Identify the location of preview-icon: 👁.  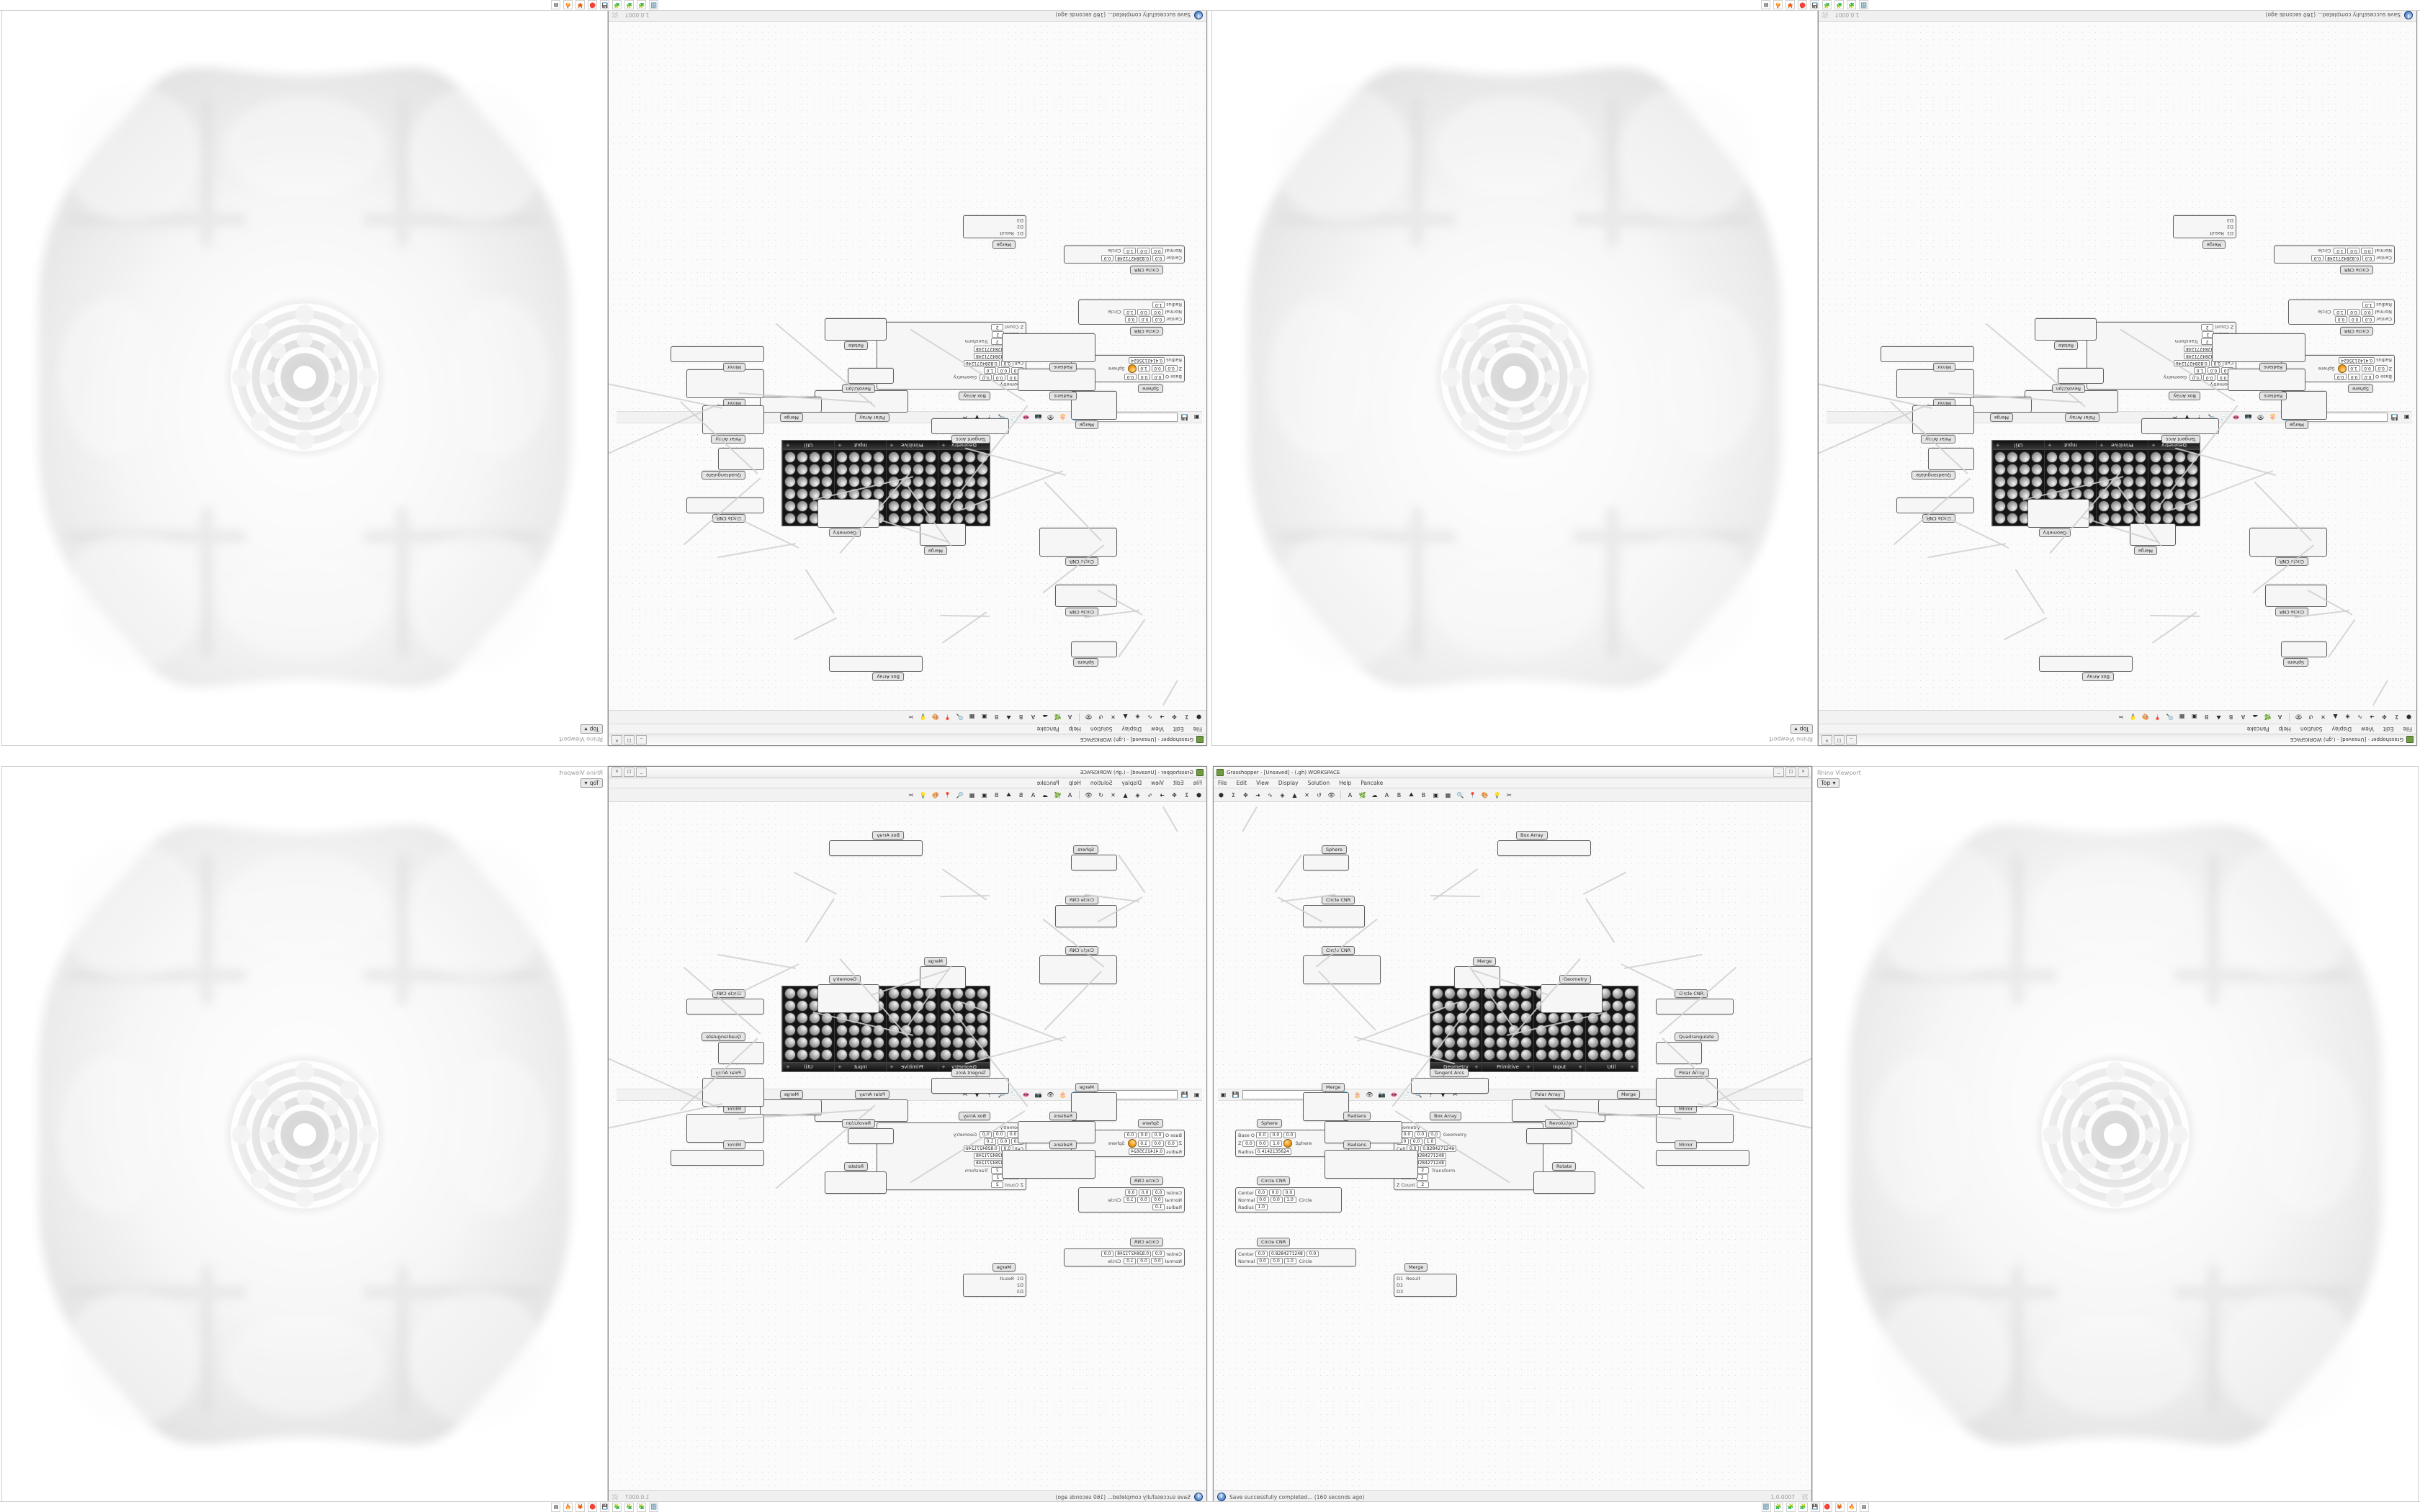
(1050, 1095).